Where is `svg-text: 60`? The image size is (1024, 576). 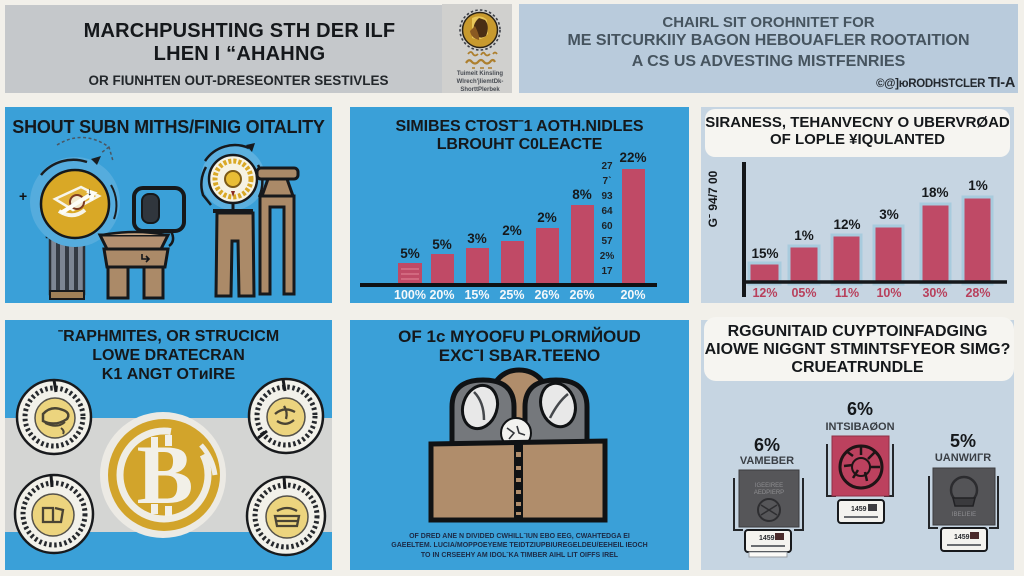 svg-text: 60 is located at coordinates (607, 226).